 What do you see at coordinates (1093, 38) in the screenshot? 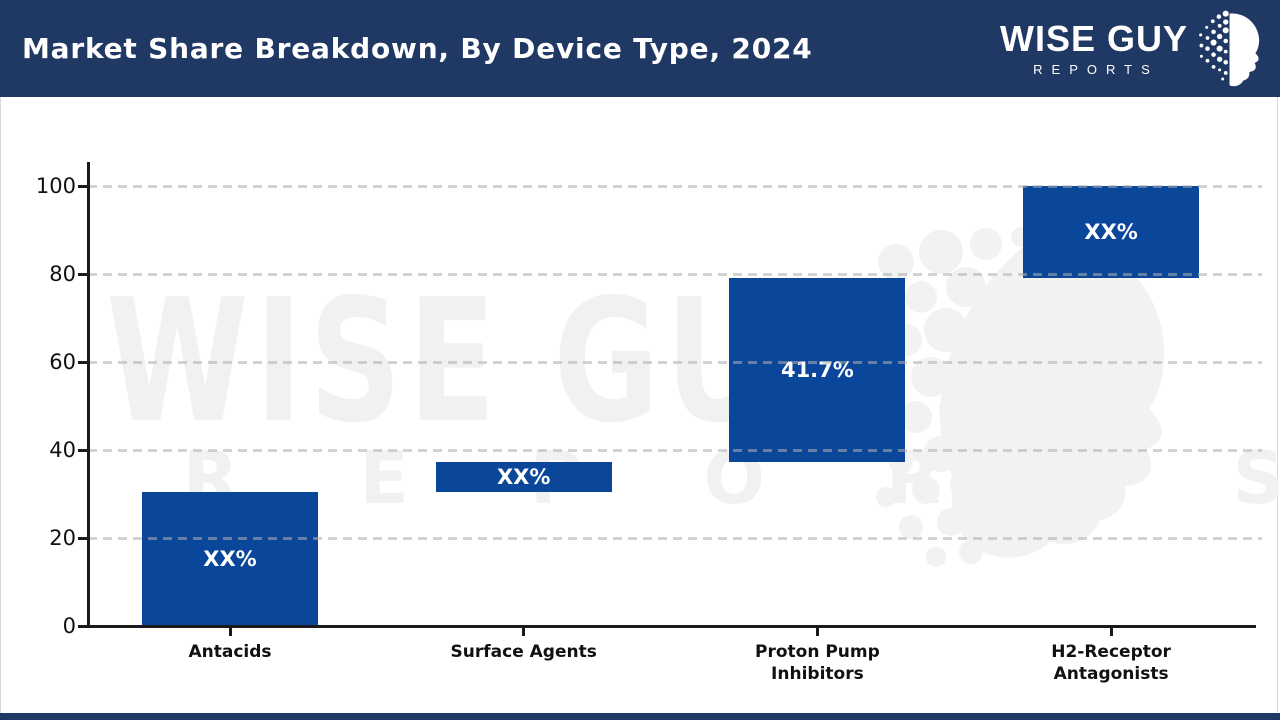
I see `logo-brand-name: WISE GUY` at bounding box center [1093, 38].